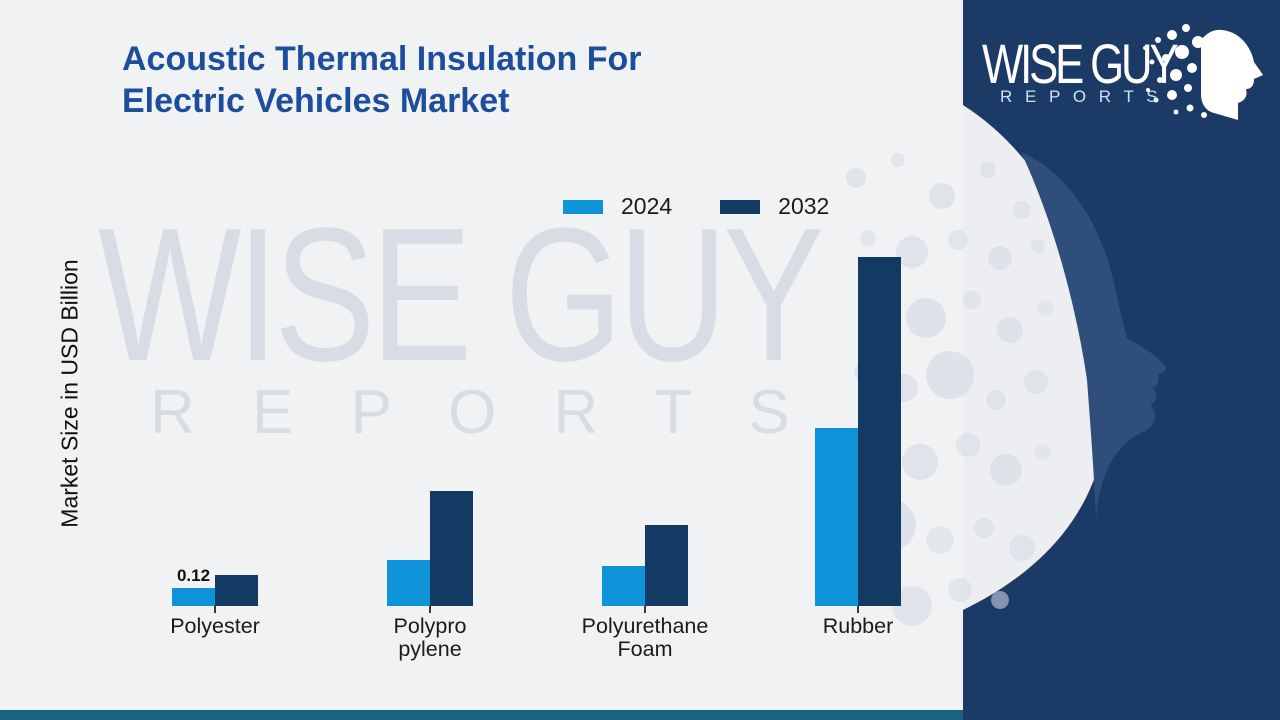 This screenshot has height=720, width=1280. I want to click on chart-title-line1: Acoustic Thermal Insulation For, so click(382, 59).